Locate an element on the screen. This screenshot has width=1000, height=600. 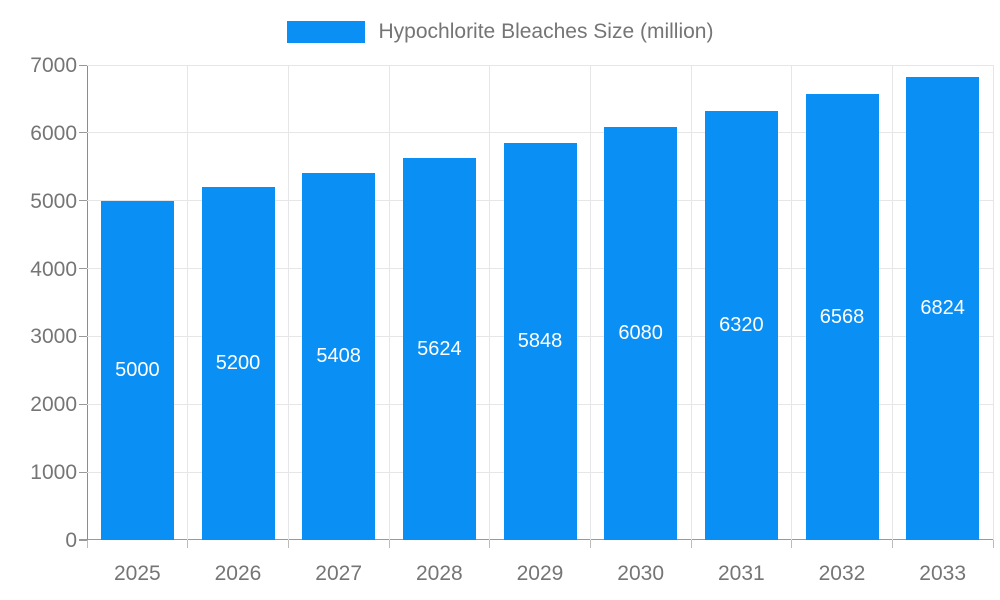
bar: 5000 is located at coordinates (137, 370).